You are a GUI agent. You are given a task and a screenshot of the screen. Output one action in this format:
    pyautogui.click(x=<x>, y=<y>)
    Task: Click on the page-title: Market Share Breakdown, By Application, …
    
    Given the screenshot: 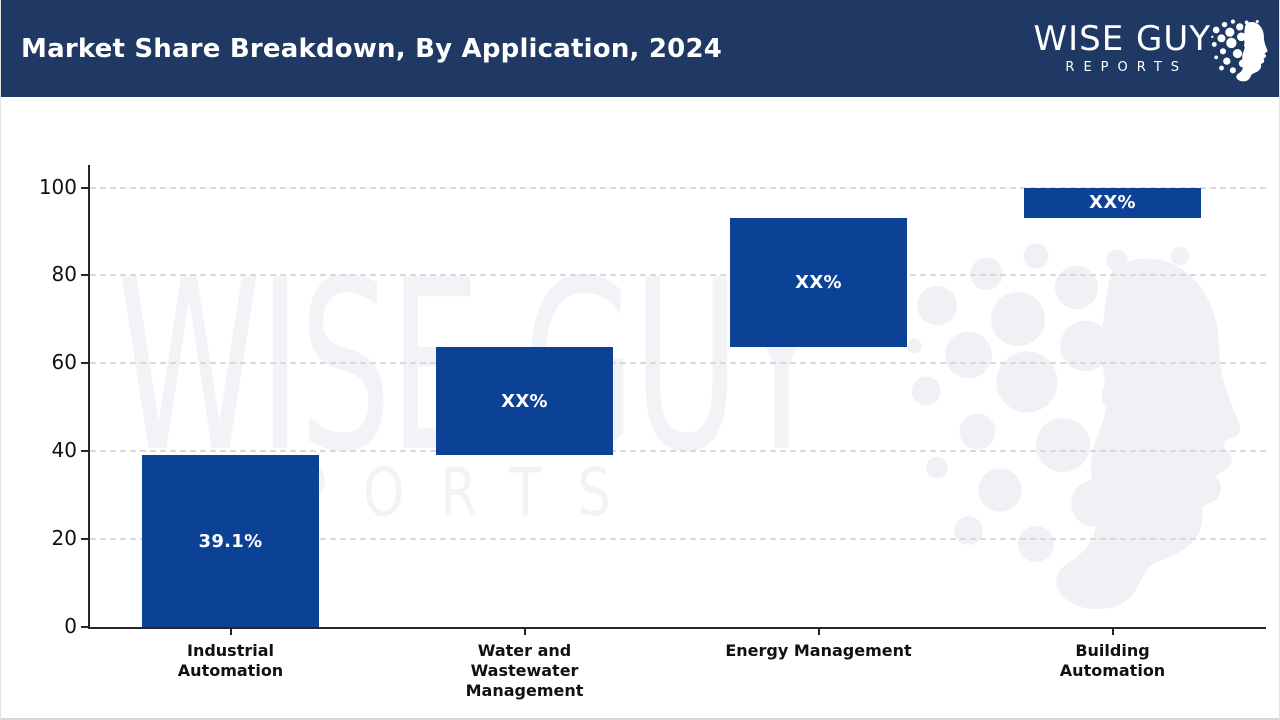 What is the action you would take?
    pyautogui.click(x=372, y=48)
    